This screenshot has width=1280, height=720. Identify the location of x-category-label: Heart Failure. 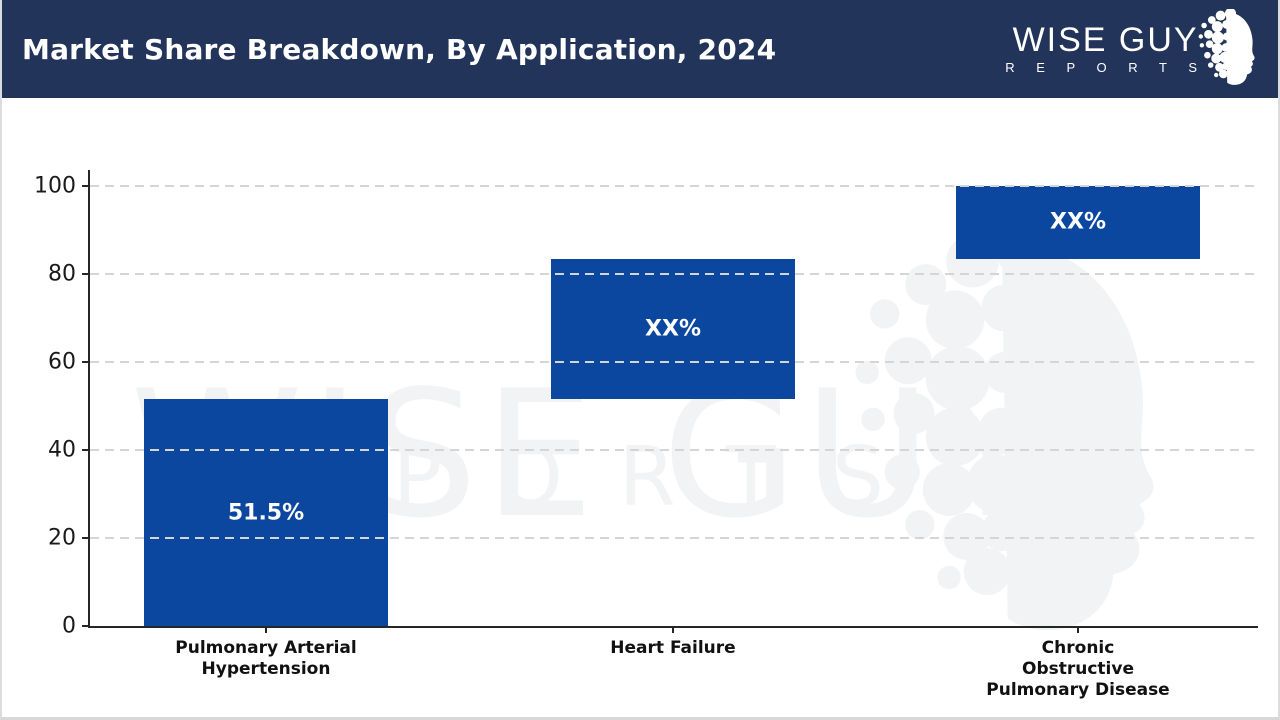
(673, 648).